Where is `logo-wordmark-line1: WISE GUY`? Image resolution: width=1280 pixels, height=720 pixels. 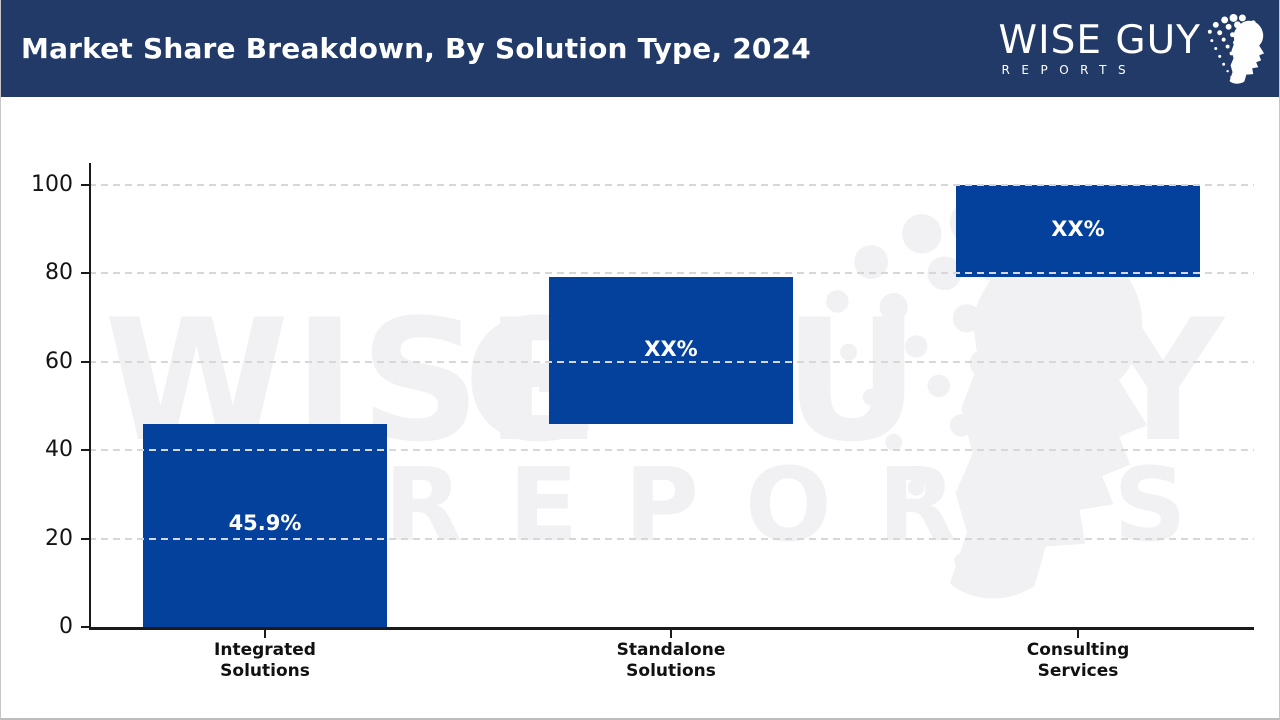 logo-wordmark-line1: WISE GUY is located at coordinates (1099, 40).